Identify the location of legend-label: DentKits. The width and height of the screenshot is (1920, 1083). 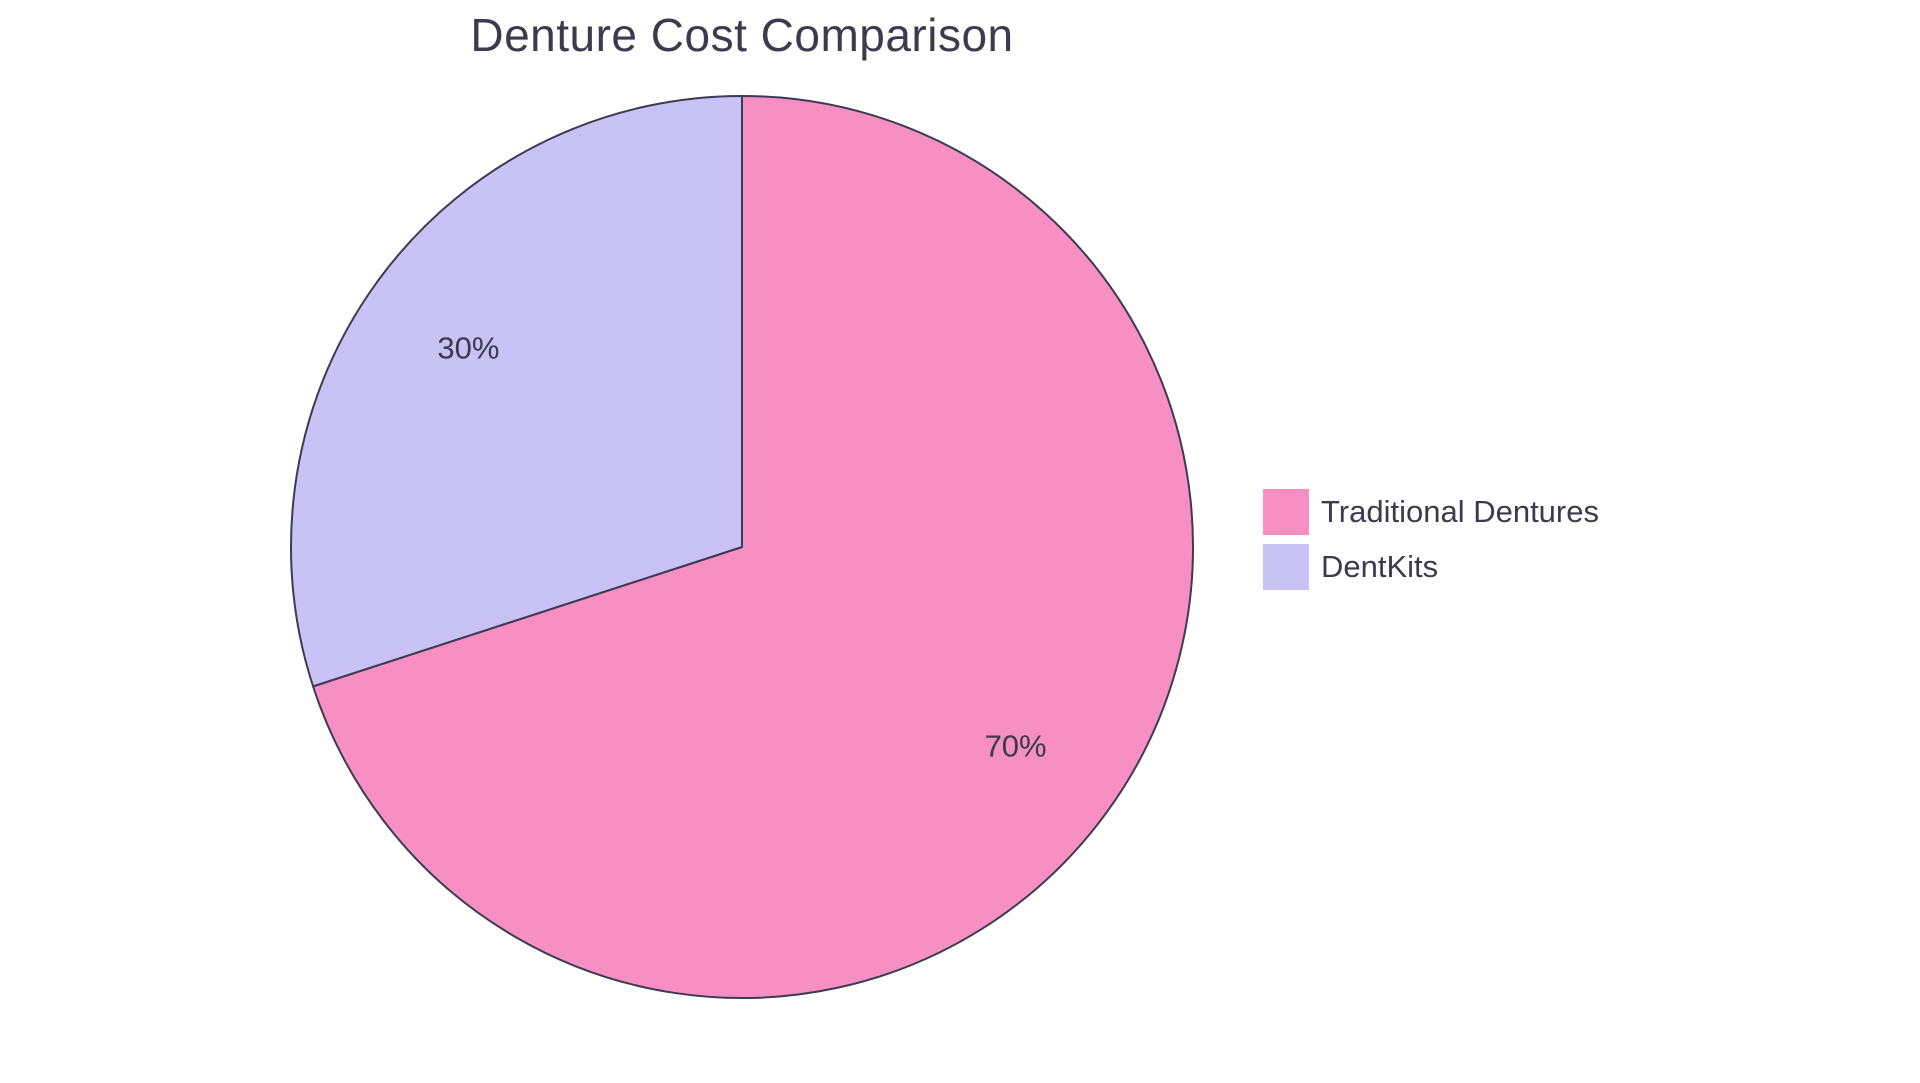
(1380, 566).